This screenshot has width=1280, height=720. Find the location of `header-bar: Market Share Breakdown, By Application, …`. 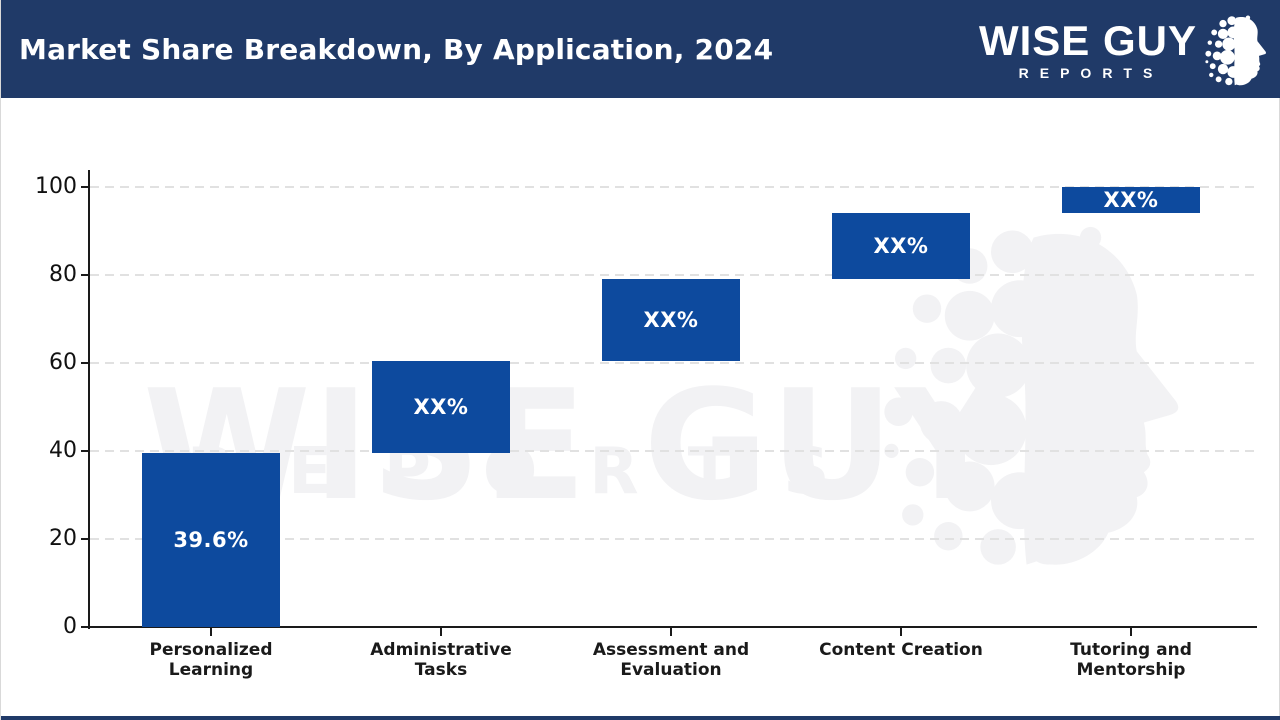

header-bar: Market Share Breakdown, By Application, … is located at coordinates (640, 49).